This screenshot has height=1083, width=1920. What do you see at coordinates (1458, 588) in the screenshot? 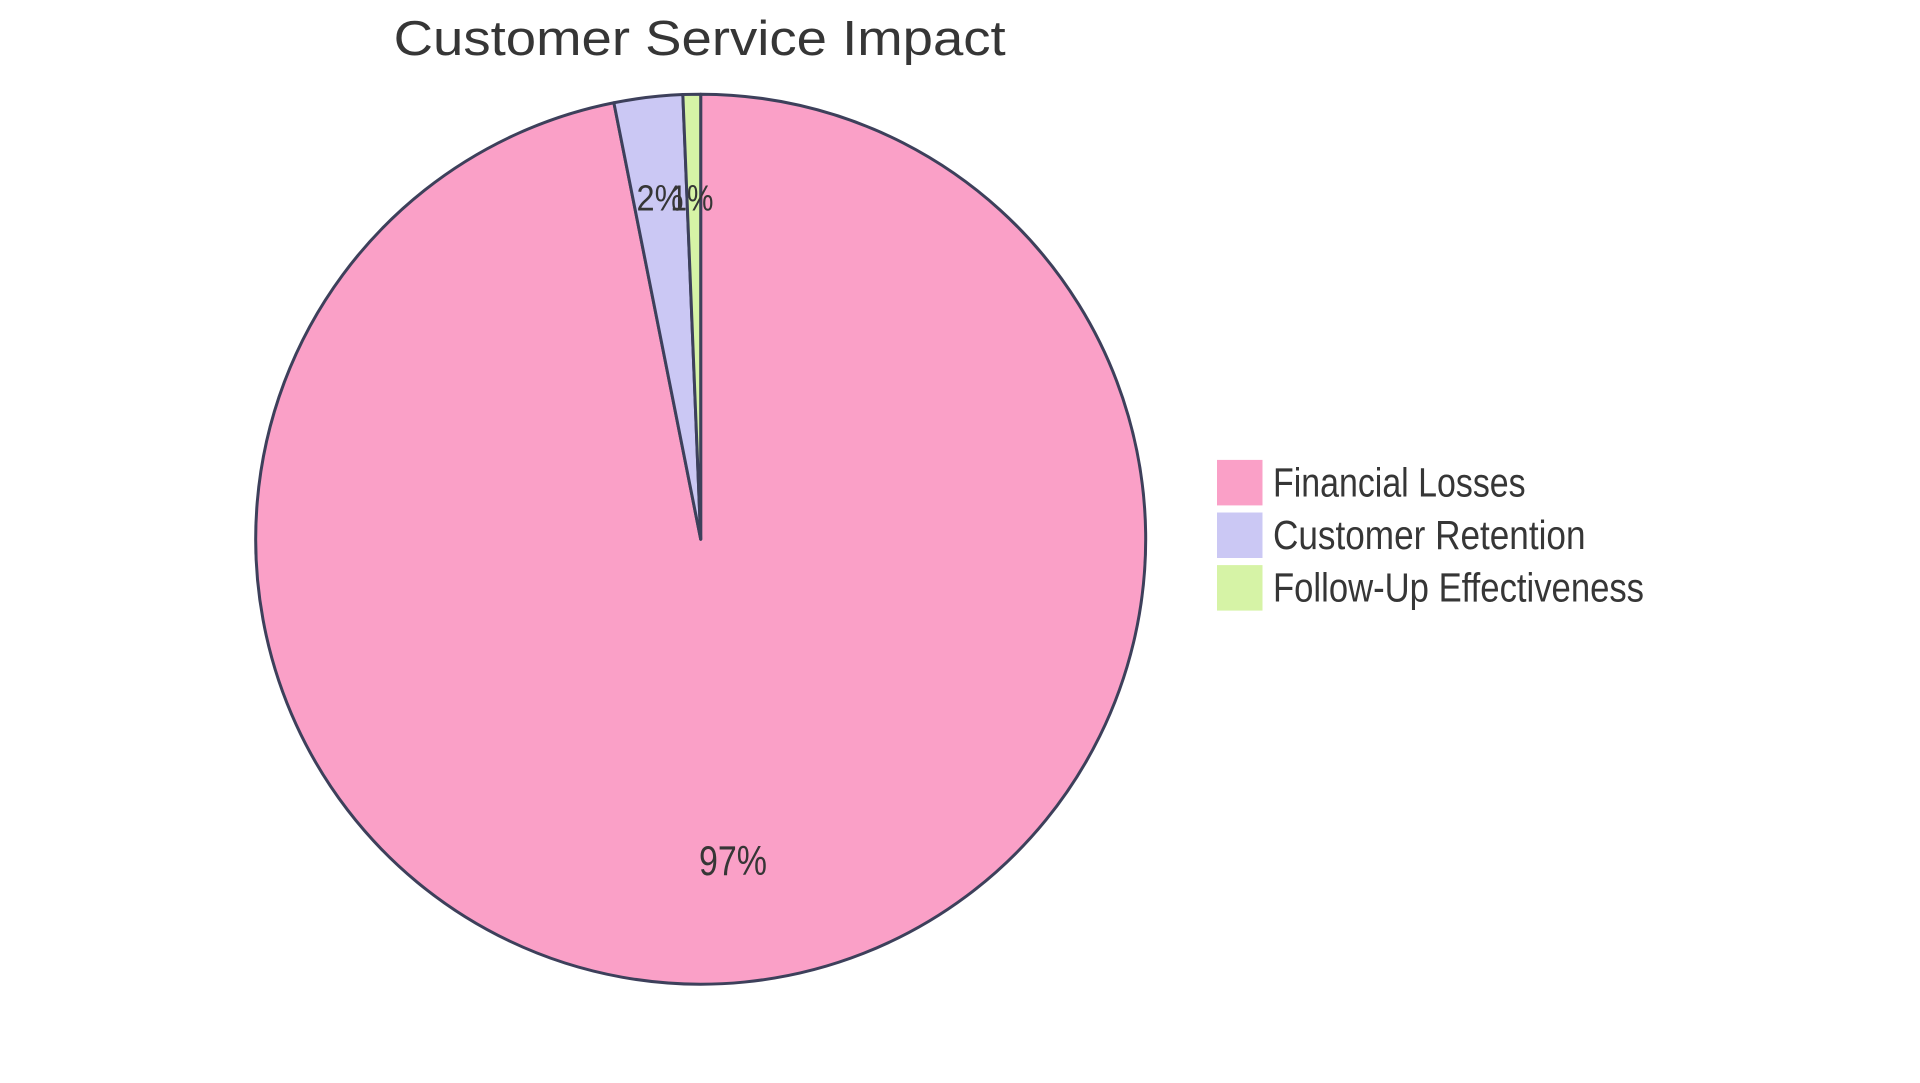
I see `svg-text: Follow-Up Effectiveness` at bounding box center [1458, 588].